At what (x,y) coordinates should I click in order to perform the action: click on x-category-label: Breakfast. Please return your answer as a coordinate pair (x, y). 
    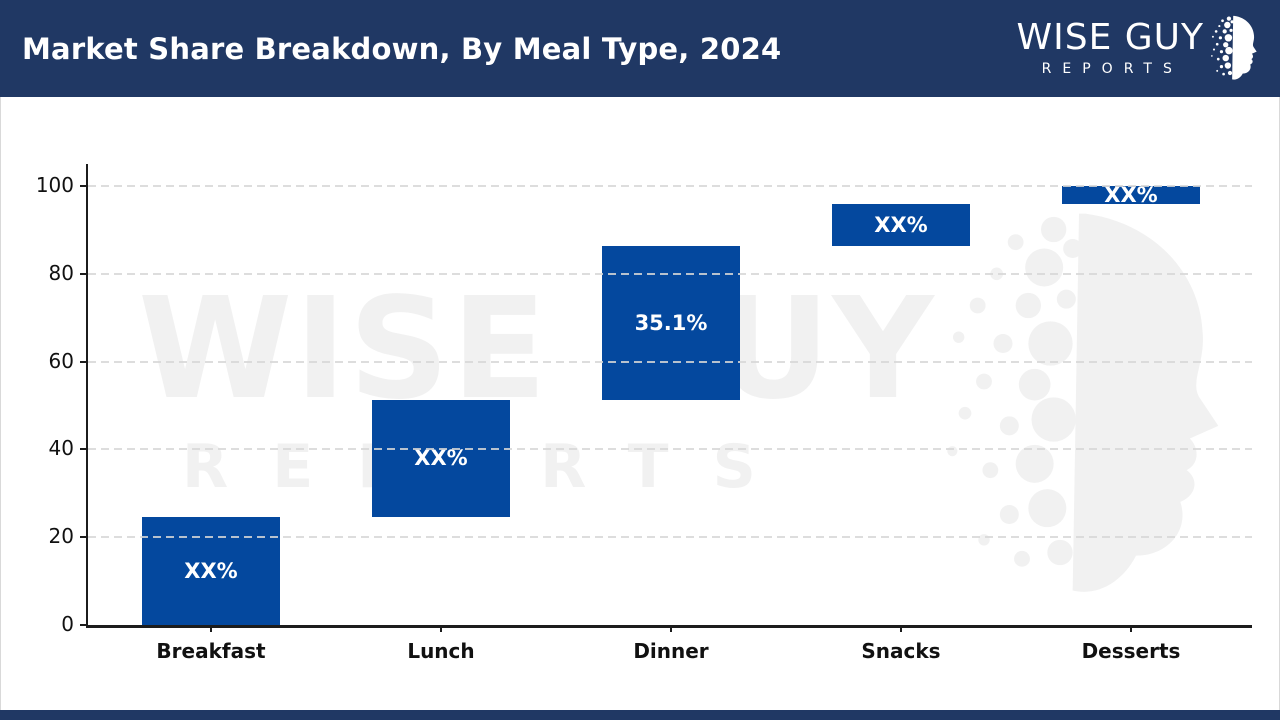
    Looking at the image, I should click on (211, 651).